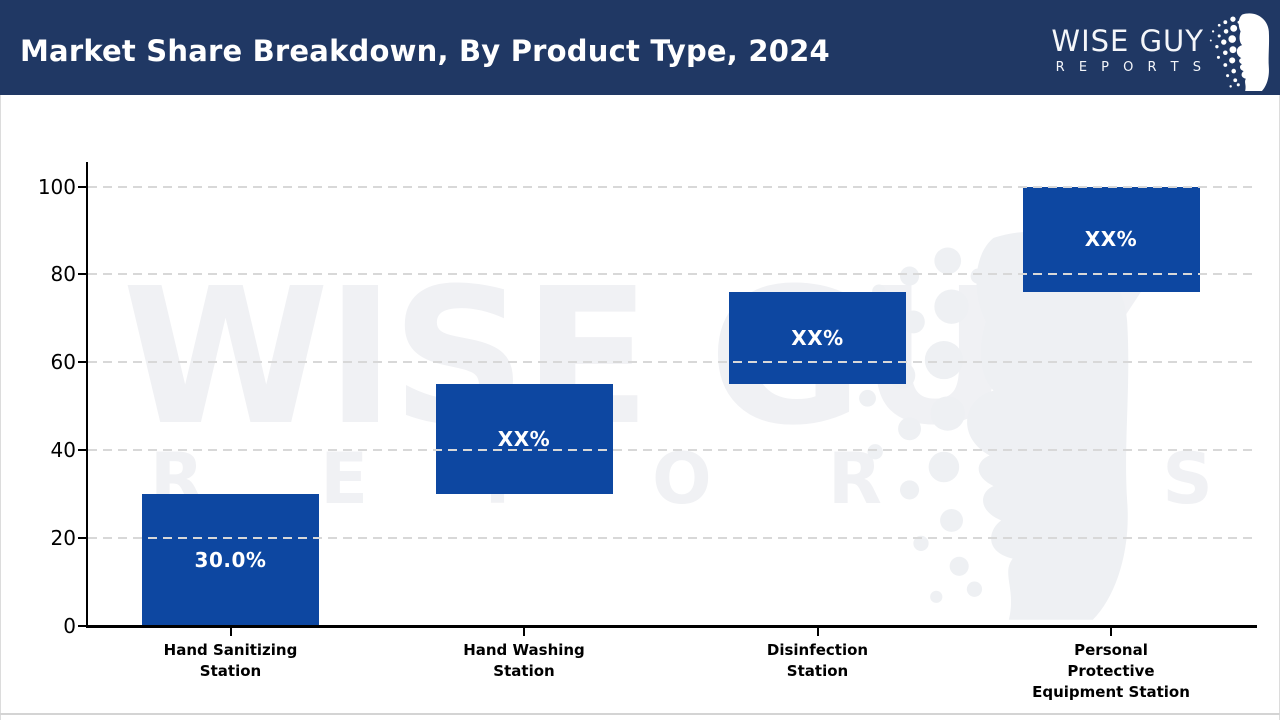  What do you see at coordinates (1111, 671) in the screenshot?
I see `x-axis-category-label: Personal Protective Equipment Station` at bounding box center [1111, 671].